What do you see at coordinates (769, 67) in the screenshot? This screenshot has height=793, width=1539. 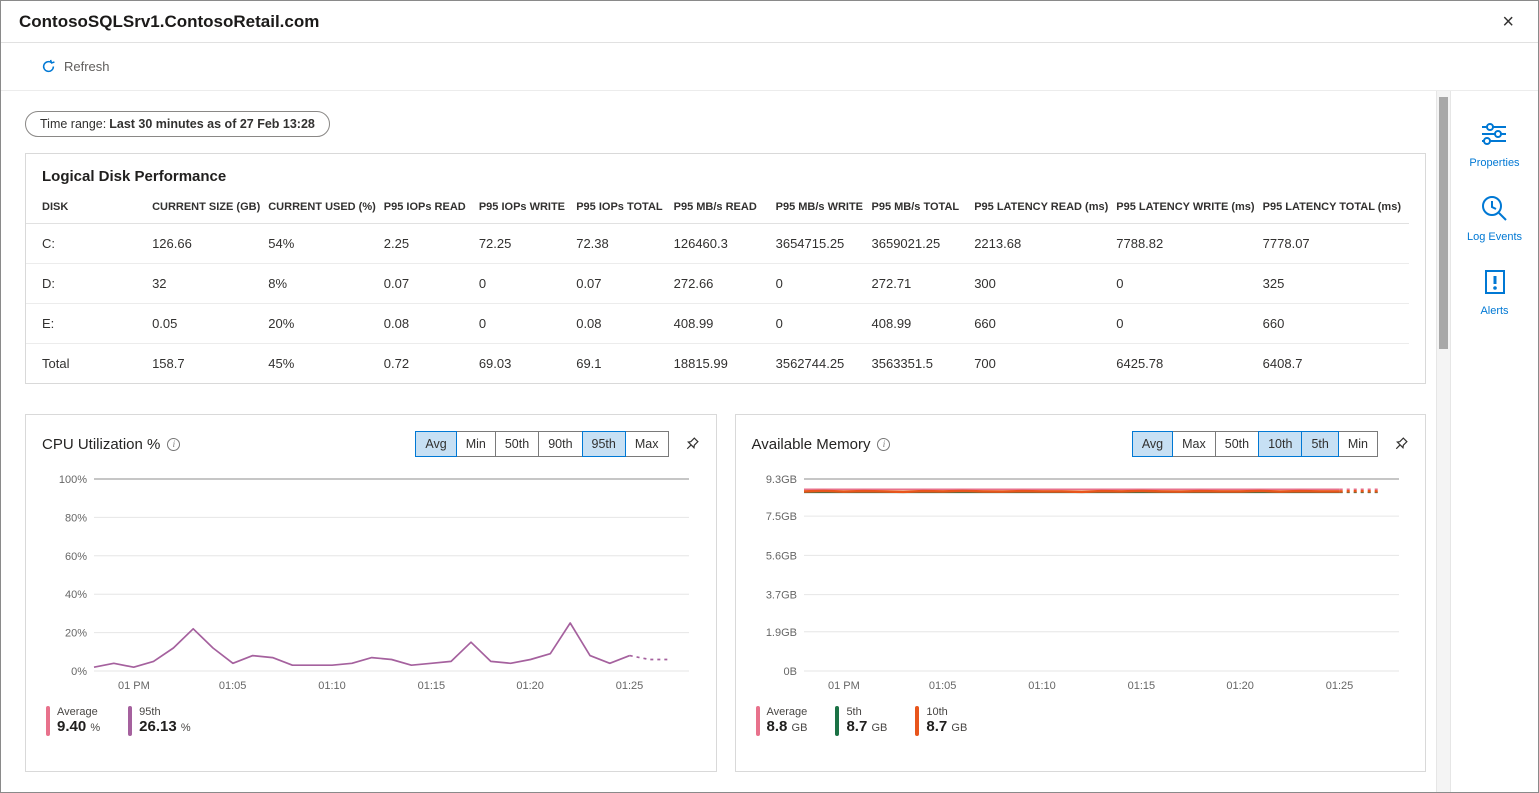 I see `toolbar: Refresh` at bounding box center [769, 67].